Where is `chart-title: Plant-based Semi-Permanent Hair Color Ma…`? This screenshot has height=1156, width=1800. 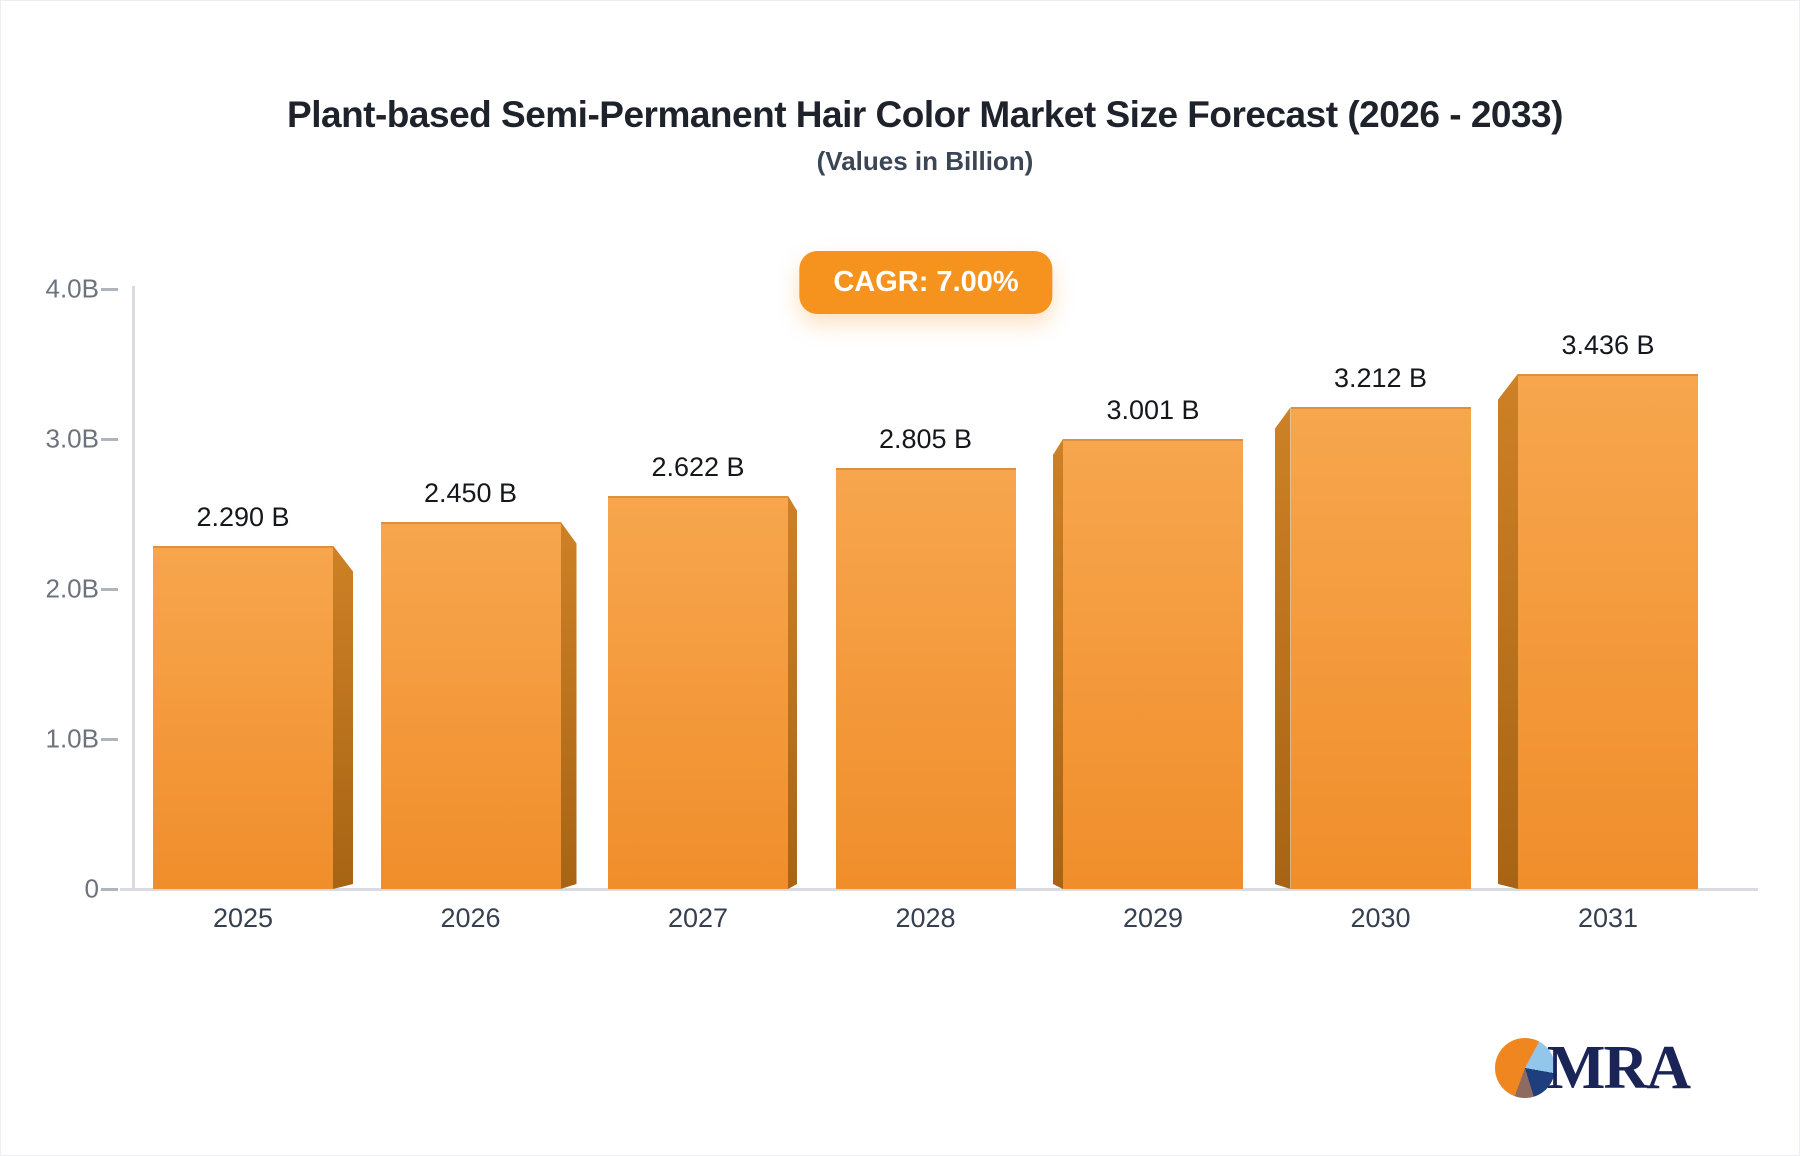
chart-title: Plant-based Semi-Permanent Hair Color Ma… is located at coordinates (925, 114).